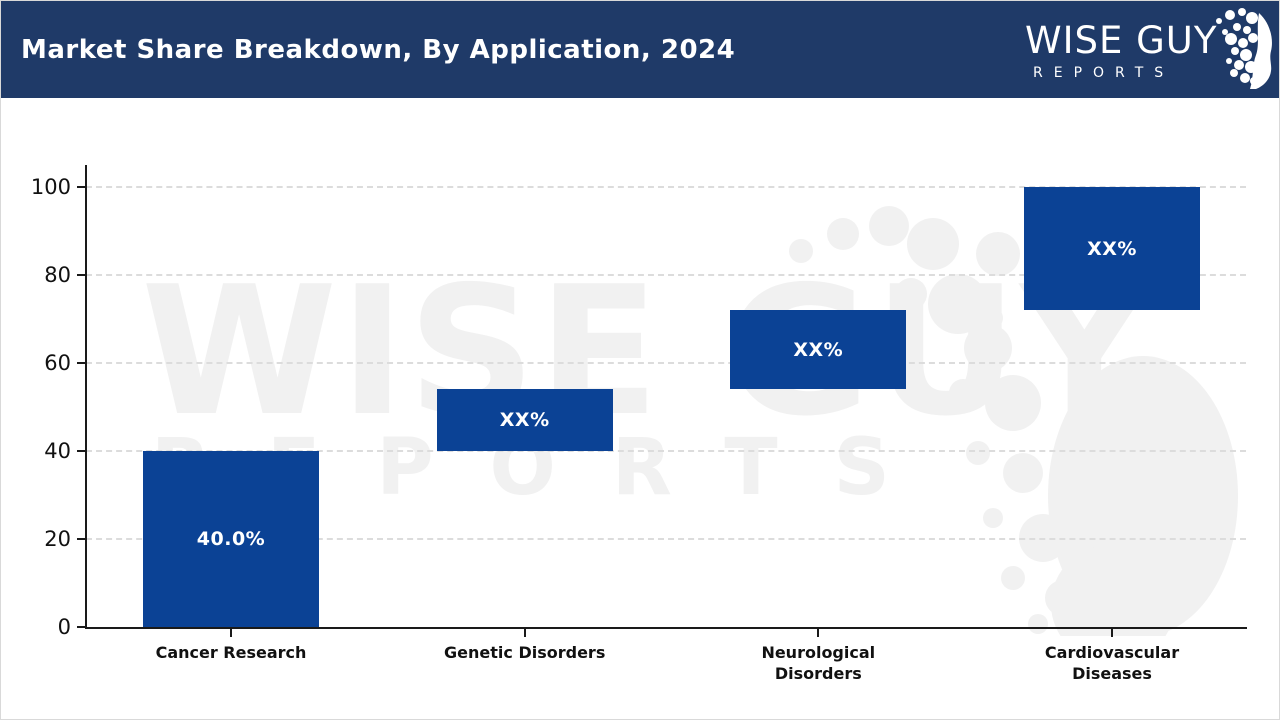 The height and width of the screenshot is (720, 1280). I want to click on x-axis-line, so click(666, 628).